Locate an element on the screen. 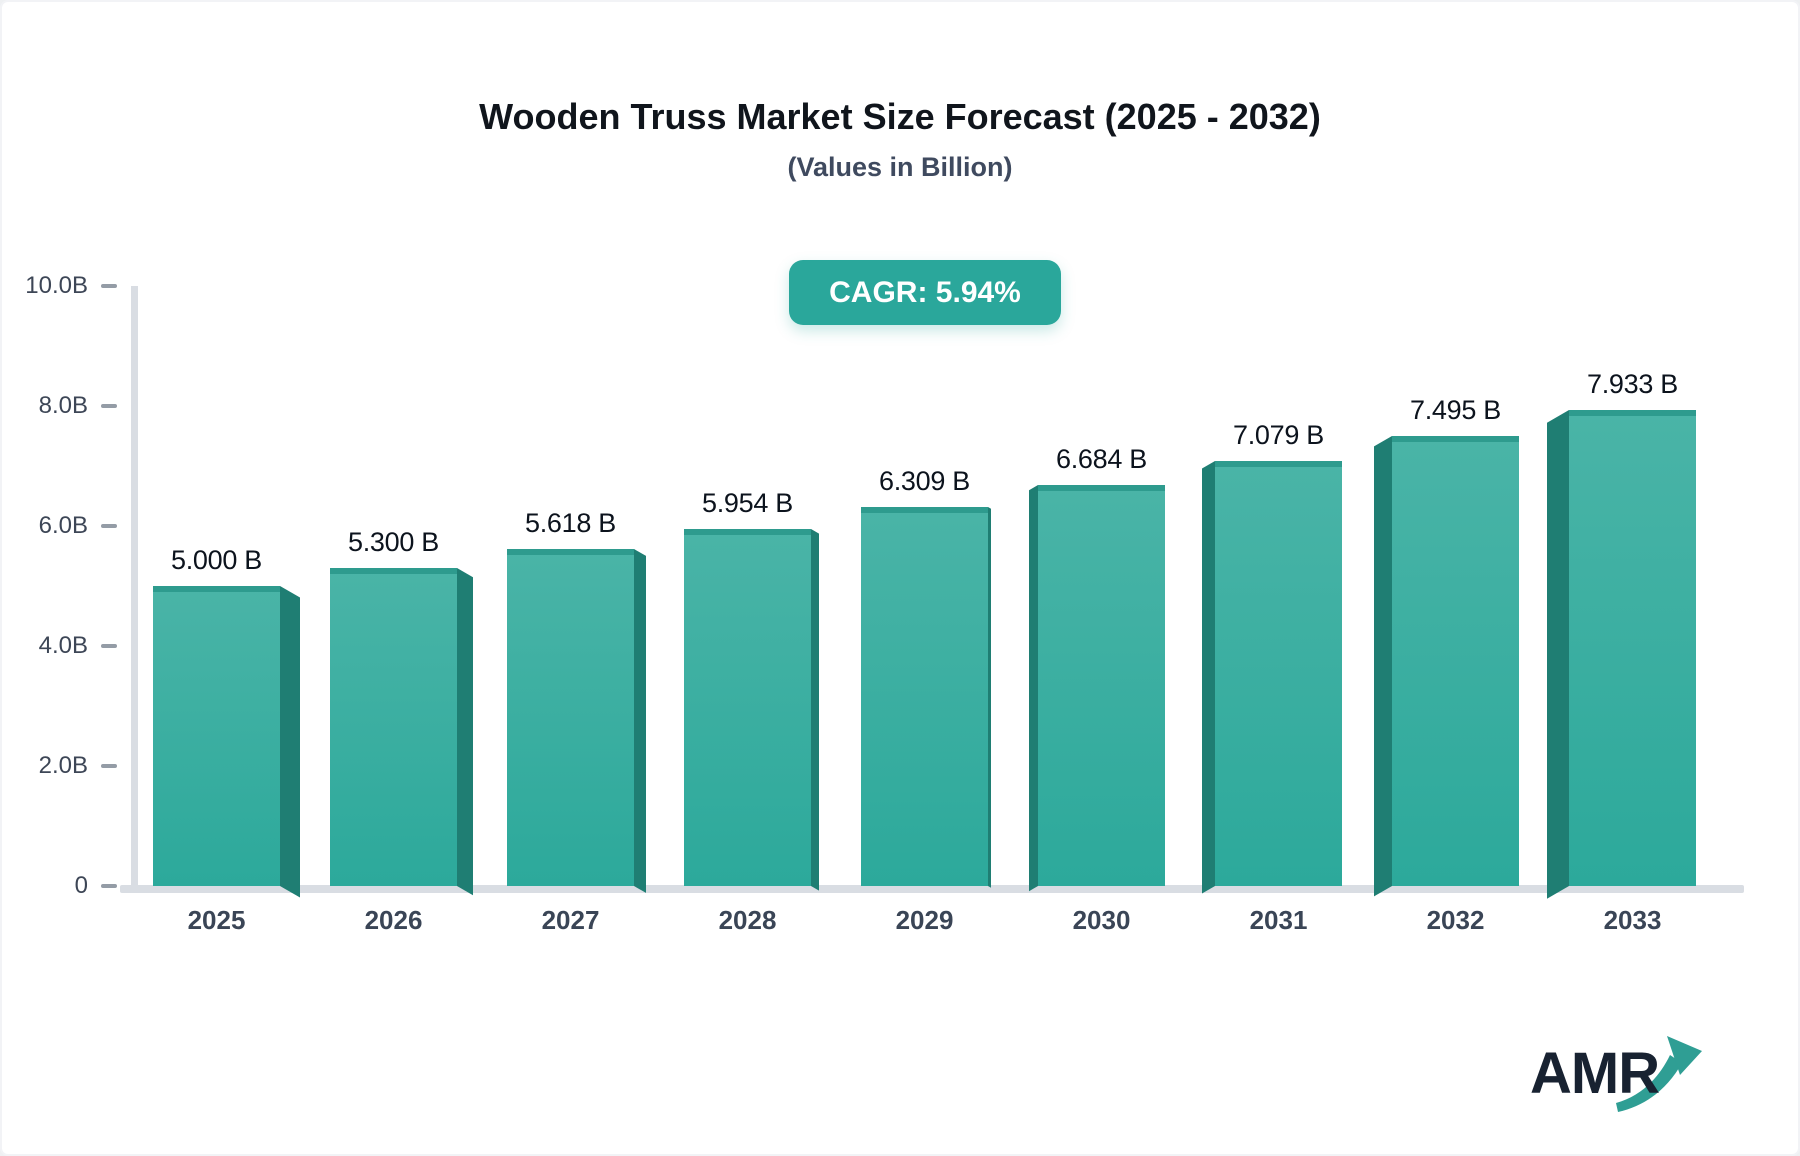 This screenshot has width=1800, height=1156. bar-2028 is located at coordinates (751, 710).